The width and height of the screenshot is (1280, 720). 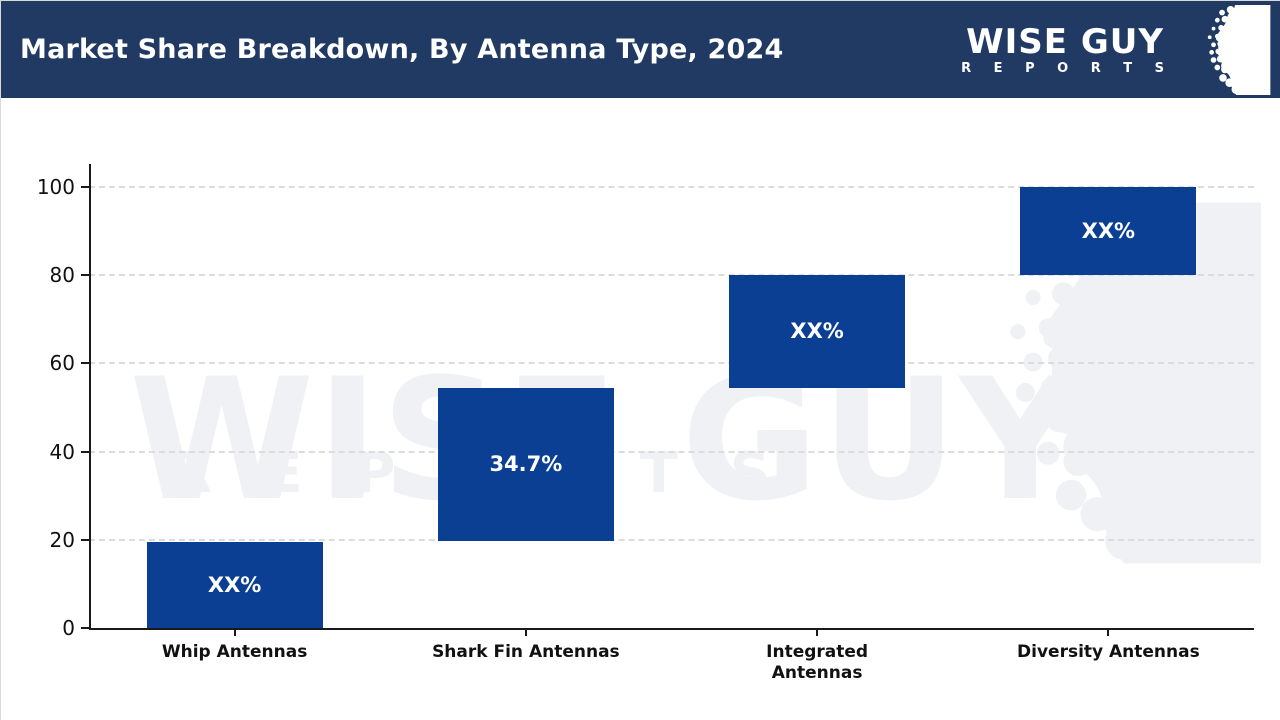 I want to click on y-axis-label-60: 60, so click(x=62, y=363).